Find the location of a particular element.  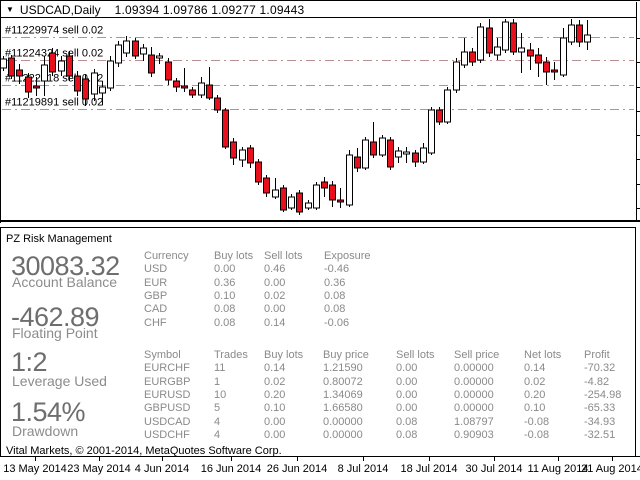

date-label: 8 Jul 2014 is located at coordinates (363, 469).